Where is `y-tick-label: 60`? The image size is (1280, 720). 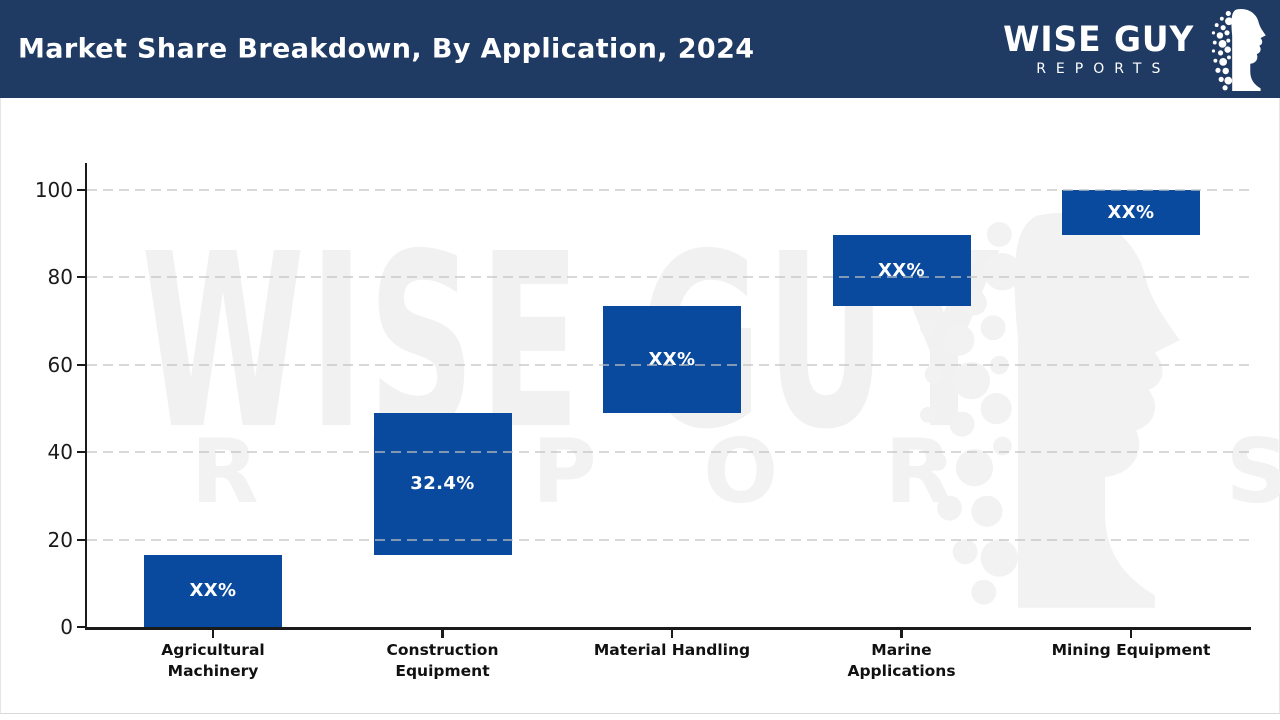 y-tick-label: 60 is located at coordinates (60, 364).